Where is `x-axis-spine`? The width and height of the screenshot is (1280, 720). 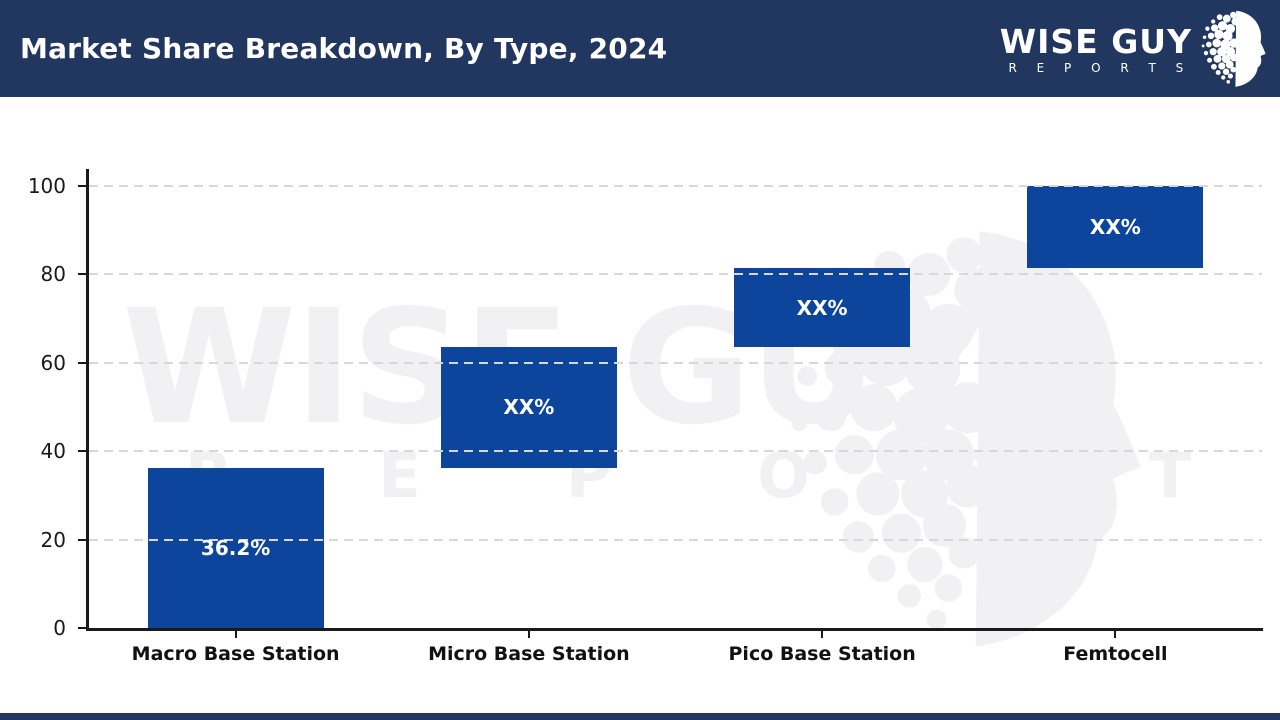 x-axis-spine is located at coordinates (674, 629).